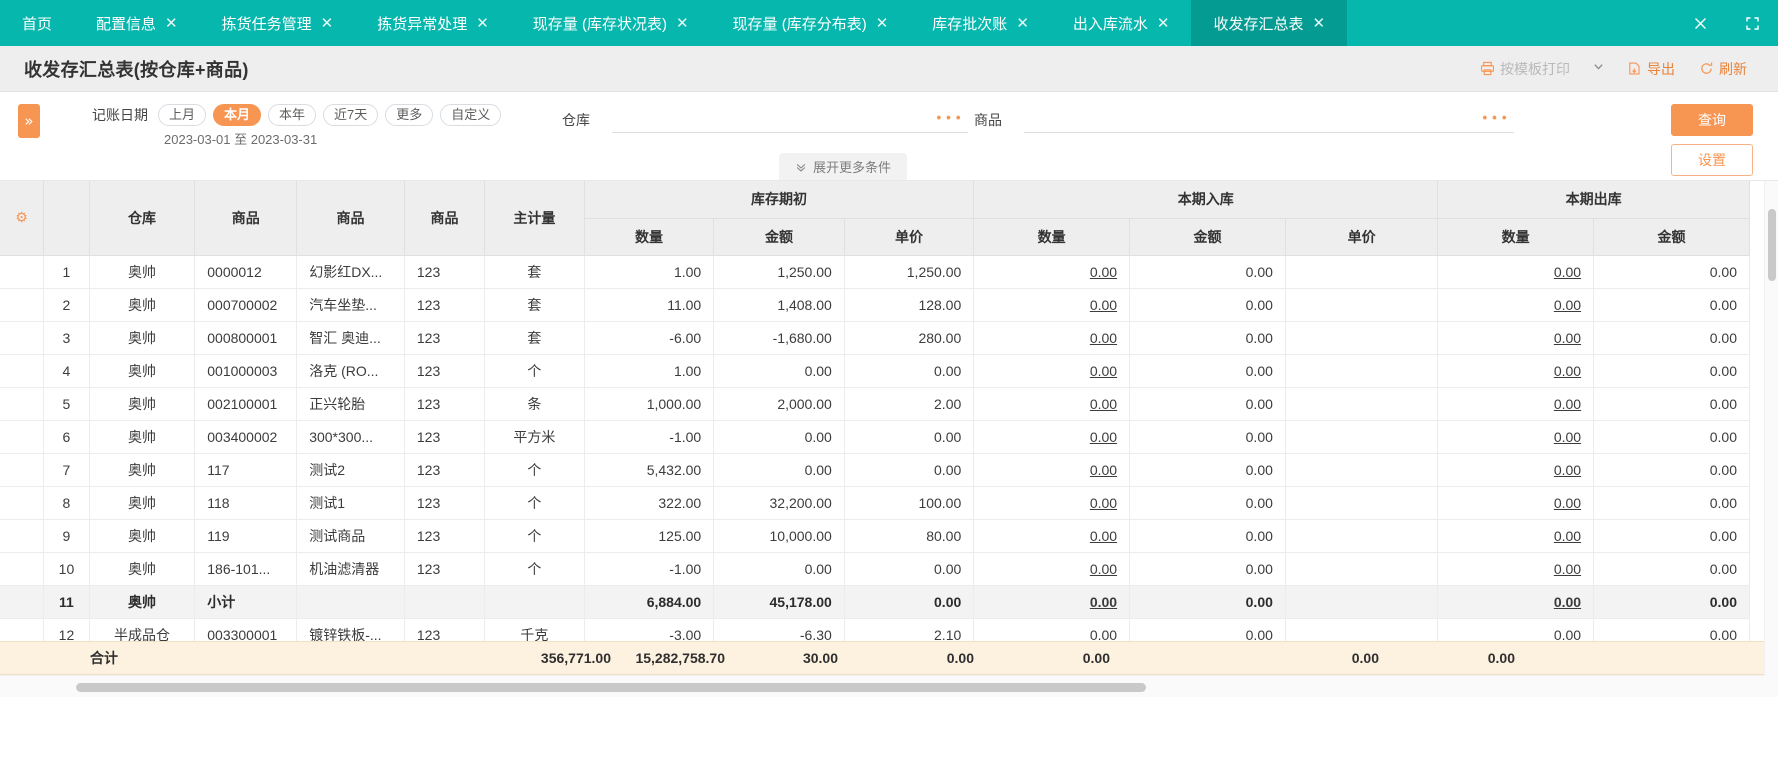  What do you see at coordinates (1516, 237) in the screenshot?
I see `header-outbound-qty: 数量` at bounding box center [1516, 237].